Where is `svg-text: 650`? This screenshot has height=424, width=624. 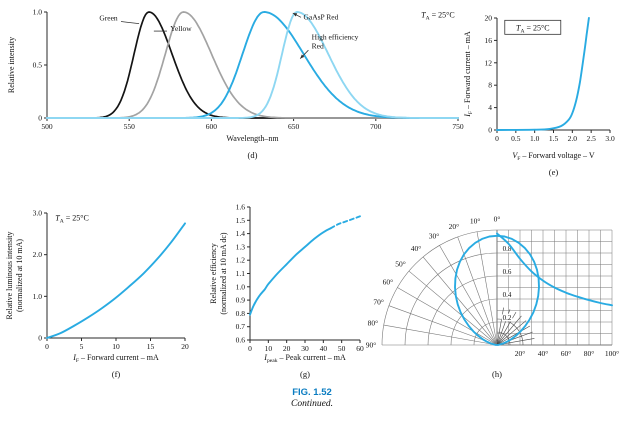
svg-text: 650 is located at coordinates (294, 126).